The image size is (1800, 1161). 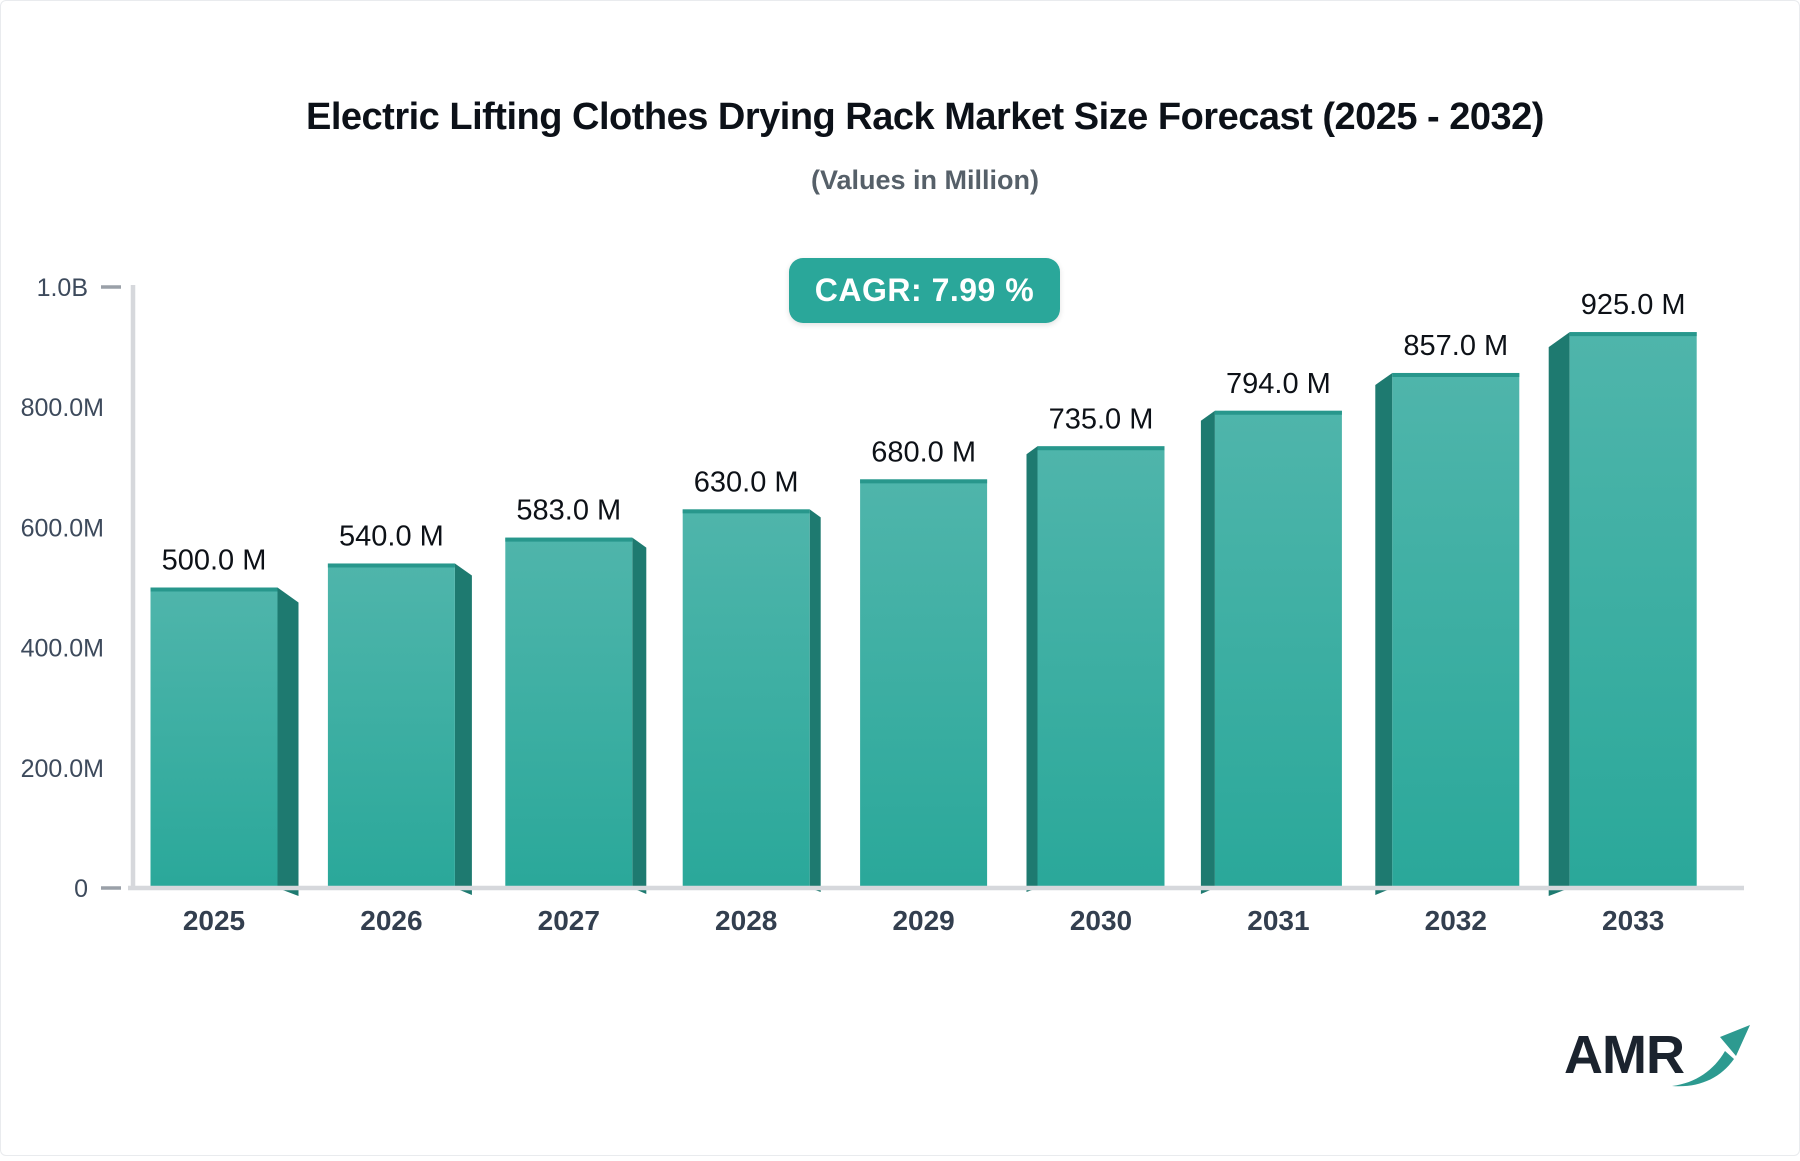 I want to click on bar-side-2030, so click(x=1032, y=669).